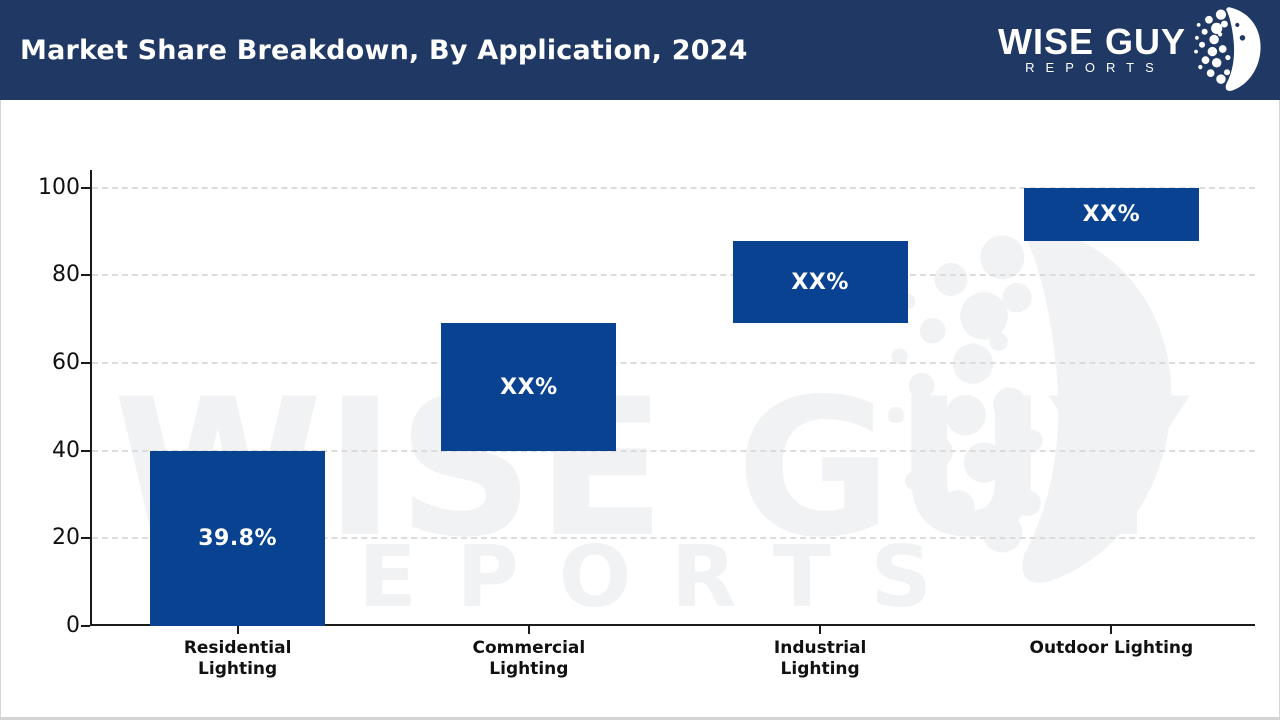 The image size is (1280, 720). Describe the element at coordinates (66, 538) in the screenshot. I see `y-tick-label-20: 20` at that location.